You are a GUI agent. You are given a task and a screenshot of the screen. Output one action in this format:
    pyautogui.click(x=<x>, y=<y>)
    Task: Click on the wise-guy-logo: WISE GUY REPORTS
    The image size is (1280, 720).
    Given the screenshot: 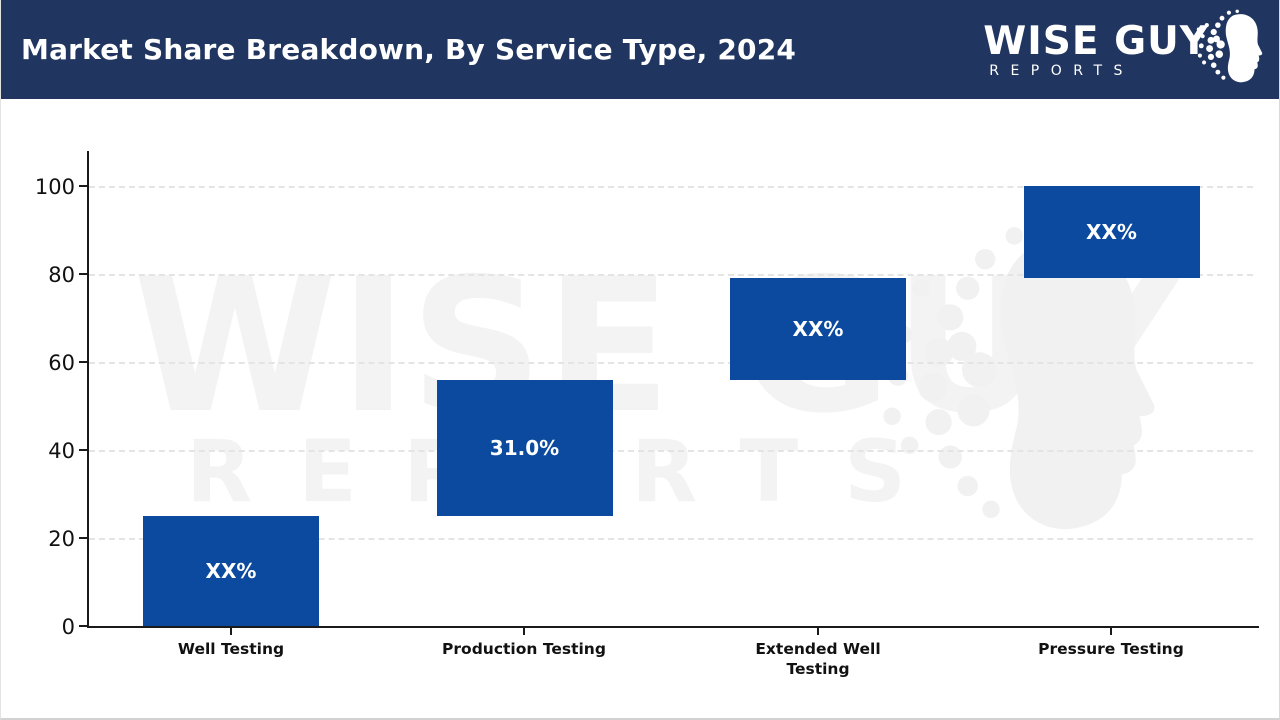 What is the action you would take?
    pyautogui.click(x=1126, y=50)
    